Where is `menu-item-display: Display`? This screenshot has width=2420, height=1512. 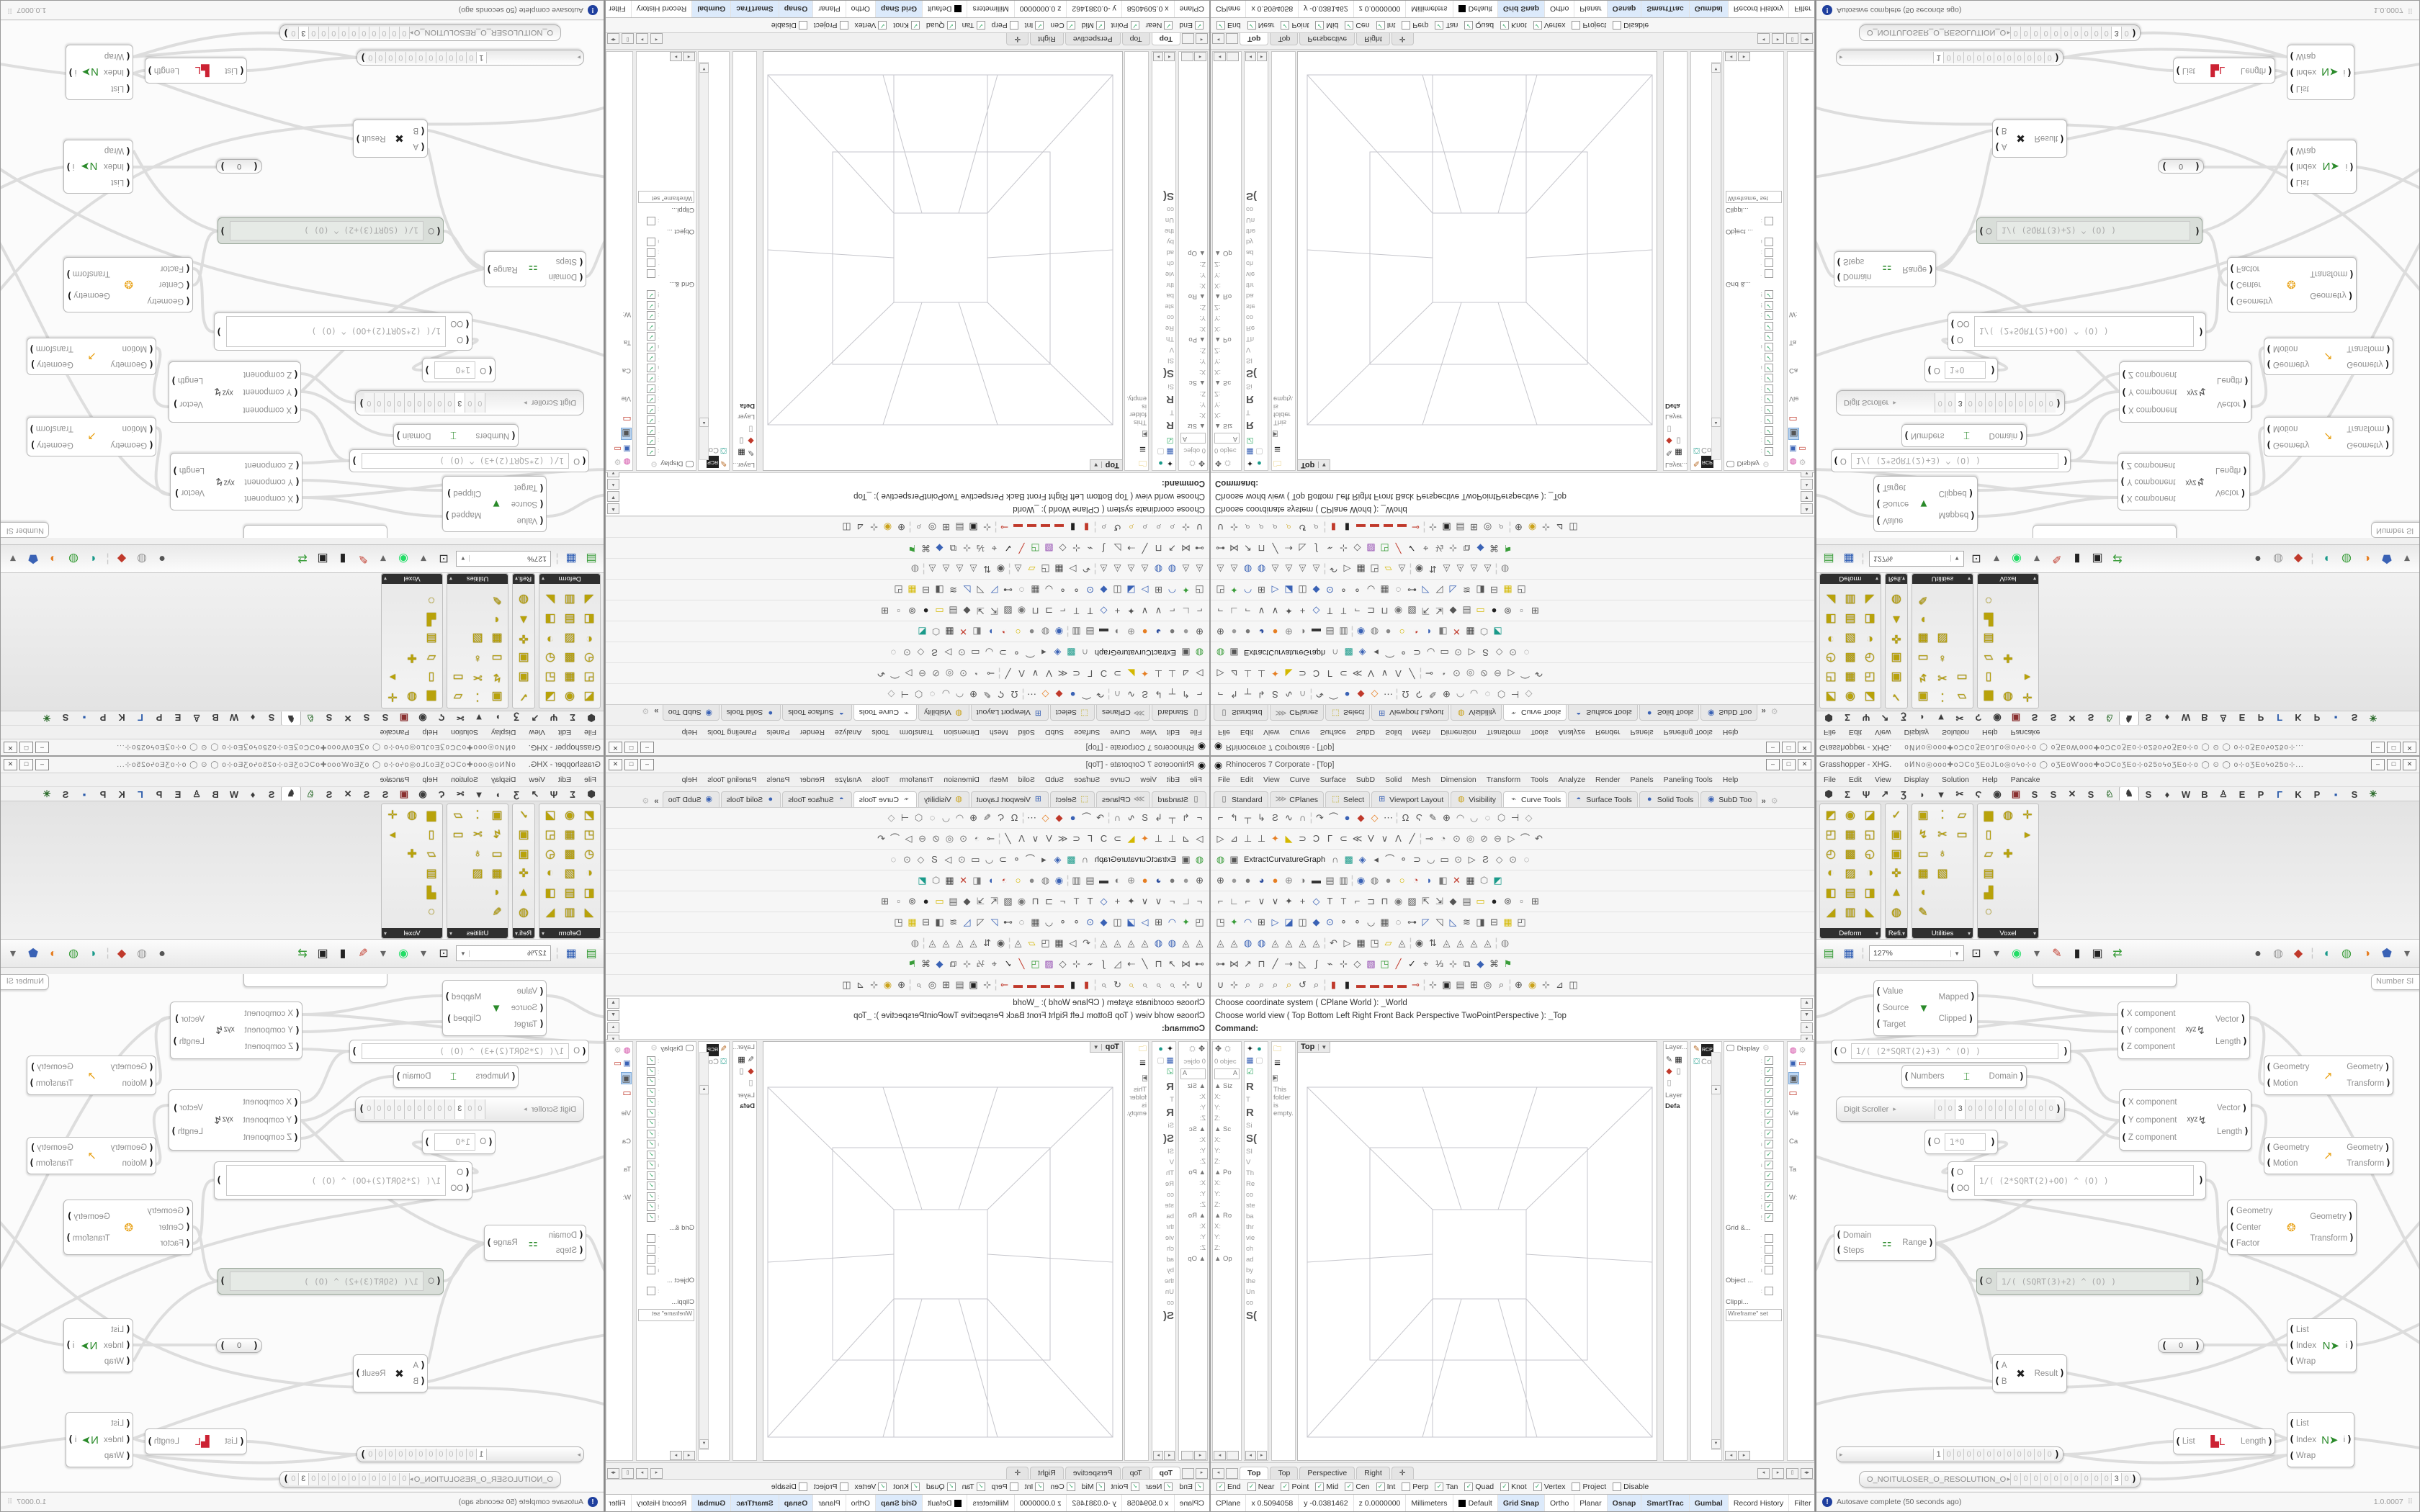 menu-item-display: Display is located at coordinates (1917, 732).